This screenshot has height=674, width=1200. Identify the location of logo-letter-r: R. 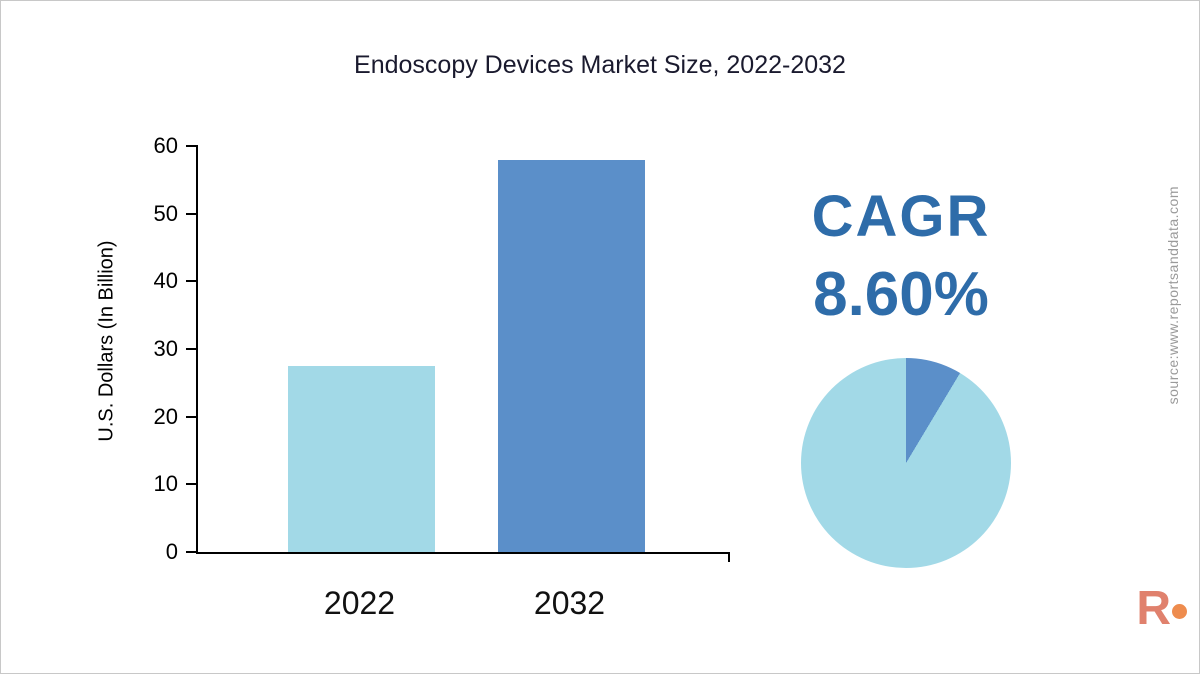
(1153, 608).